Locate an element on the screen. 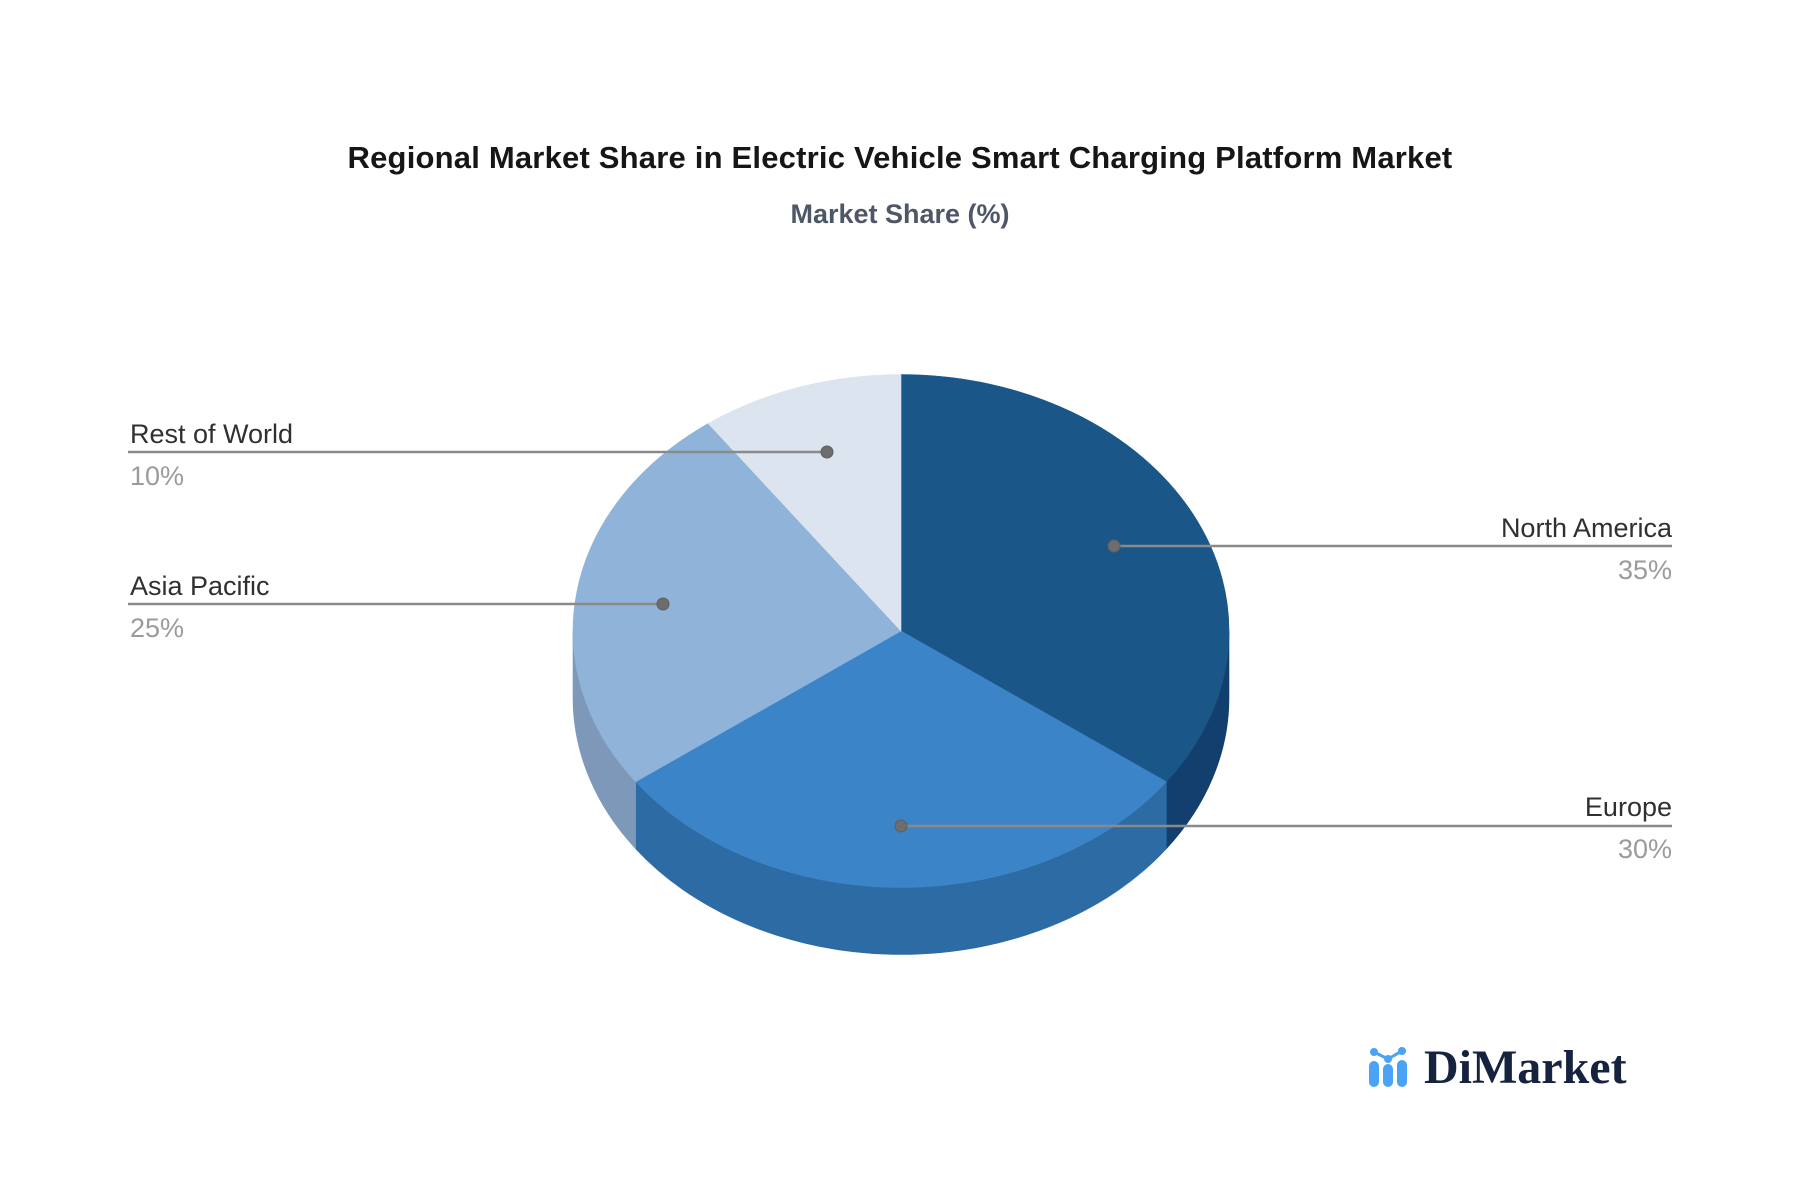 The width and height of the screenshot is (1800, 1196). callout-north-america: North America 35% is located at coordinates (1586, 549).